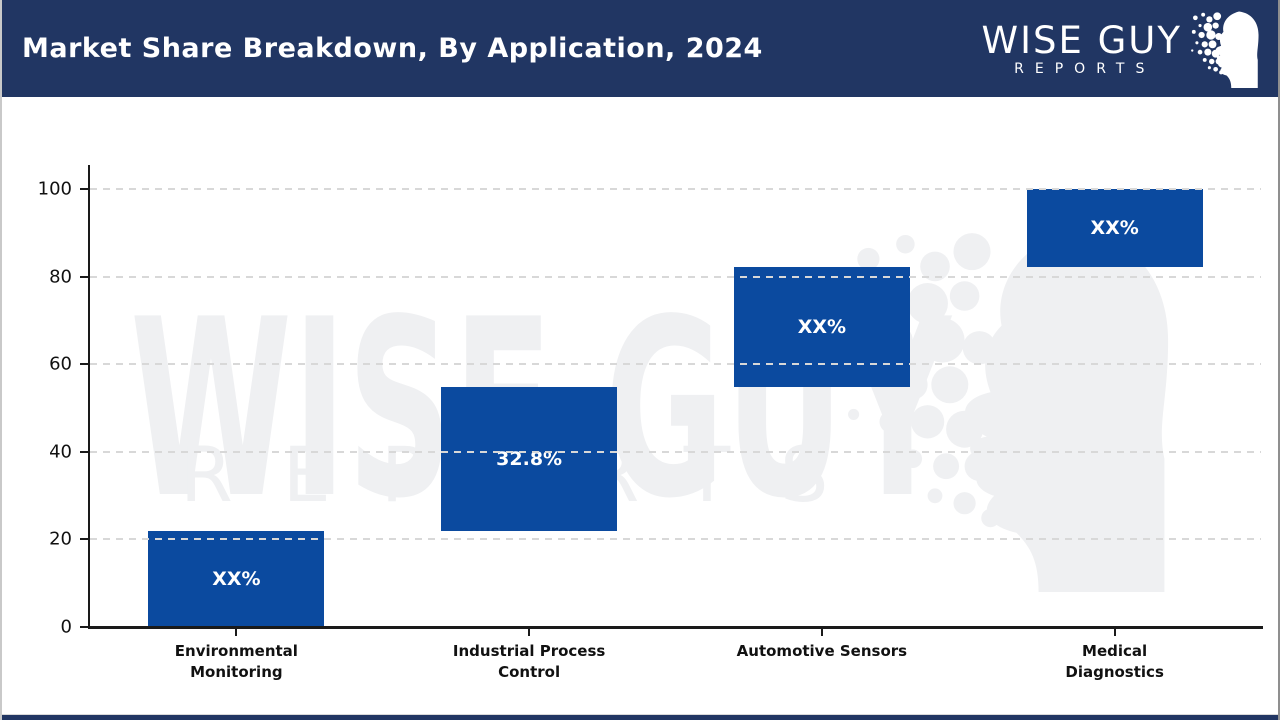 Image resolution: width=1280 pixels, height=720 pixels. I want to click on y-tick-label-80: 80, so click(60, 277).